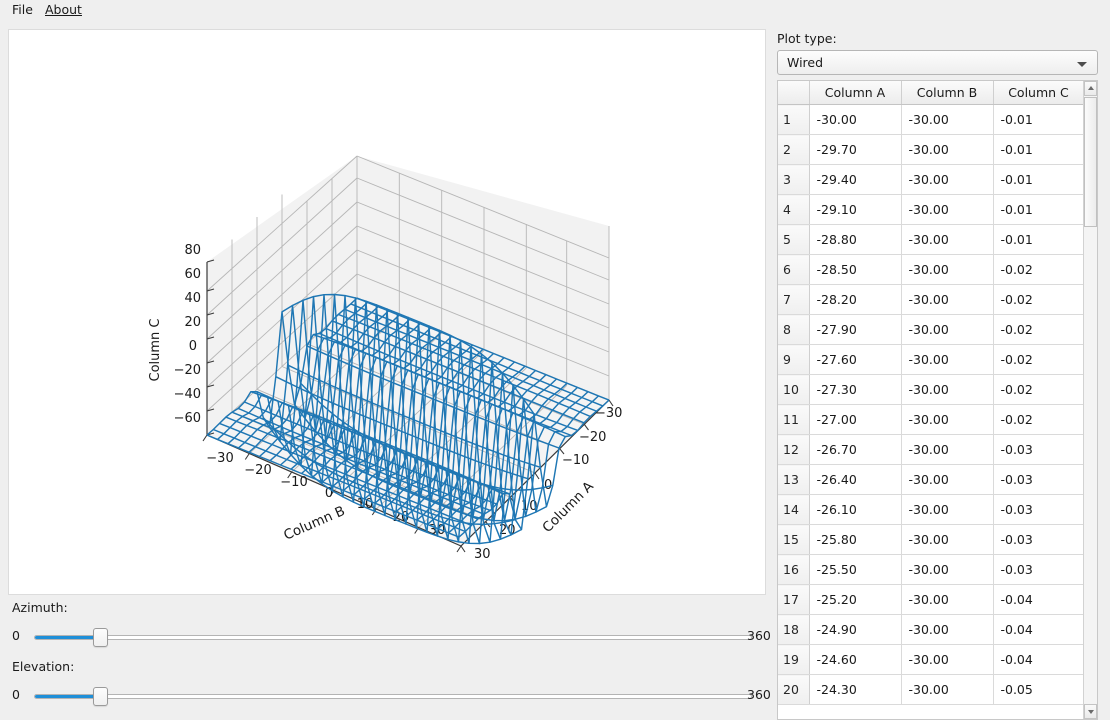  I want to click on row-index-cell: 12, so click(794, 449).